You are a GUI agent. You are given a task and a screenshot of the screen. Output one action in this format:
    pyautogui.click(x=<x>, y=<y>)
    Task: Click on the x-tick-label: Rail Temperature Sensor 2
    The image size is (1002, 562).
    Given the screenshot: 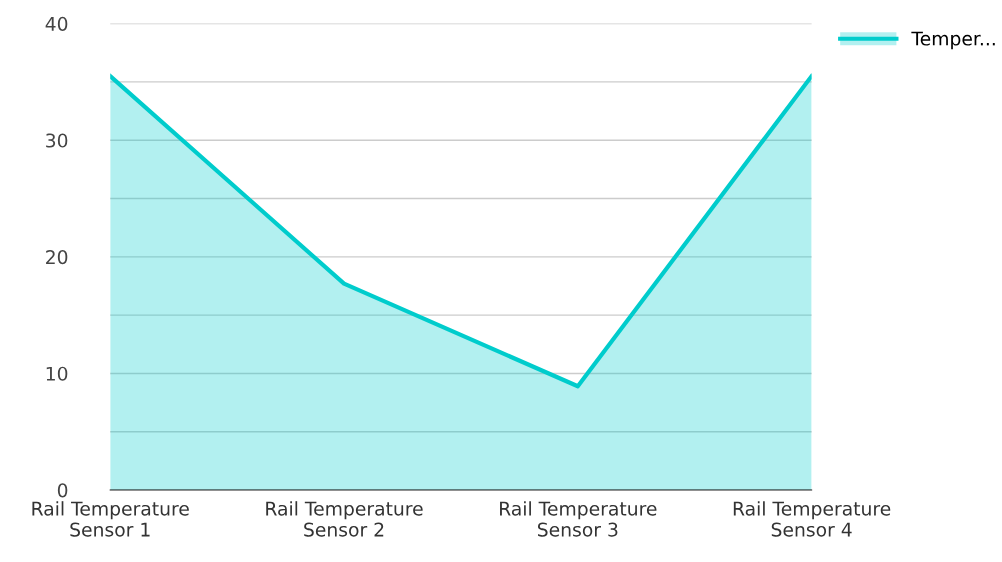 What is the action you would take?
    pyautogui.click(x=344, y=519)
    